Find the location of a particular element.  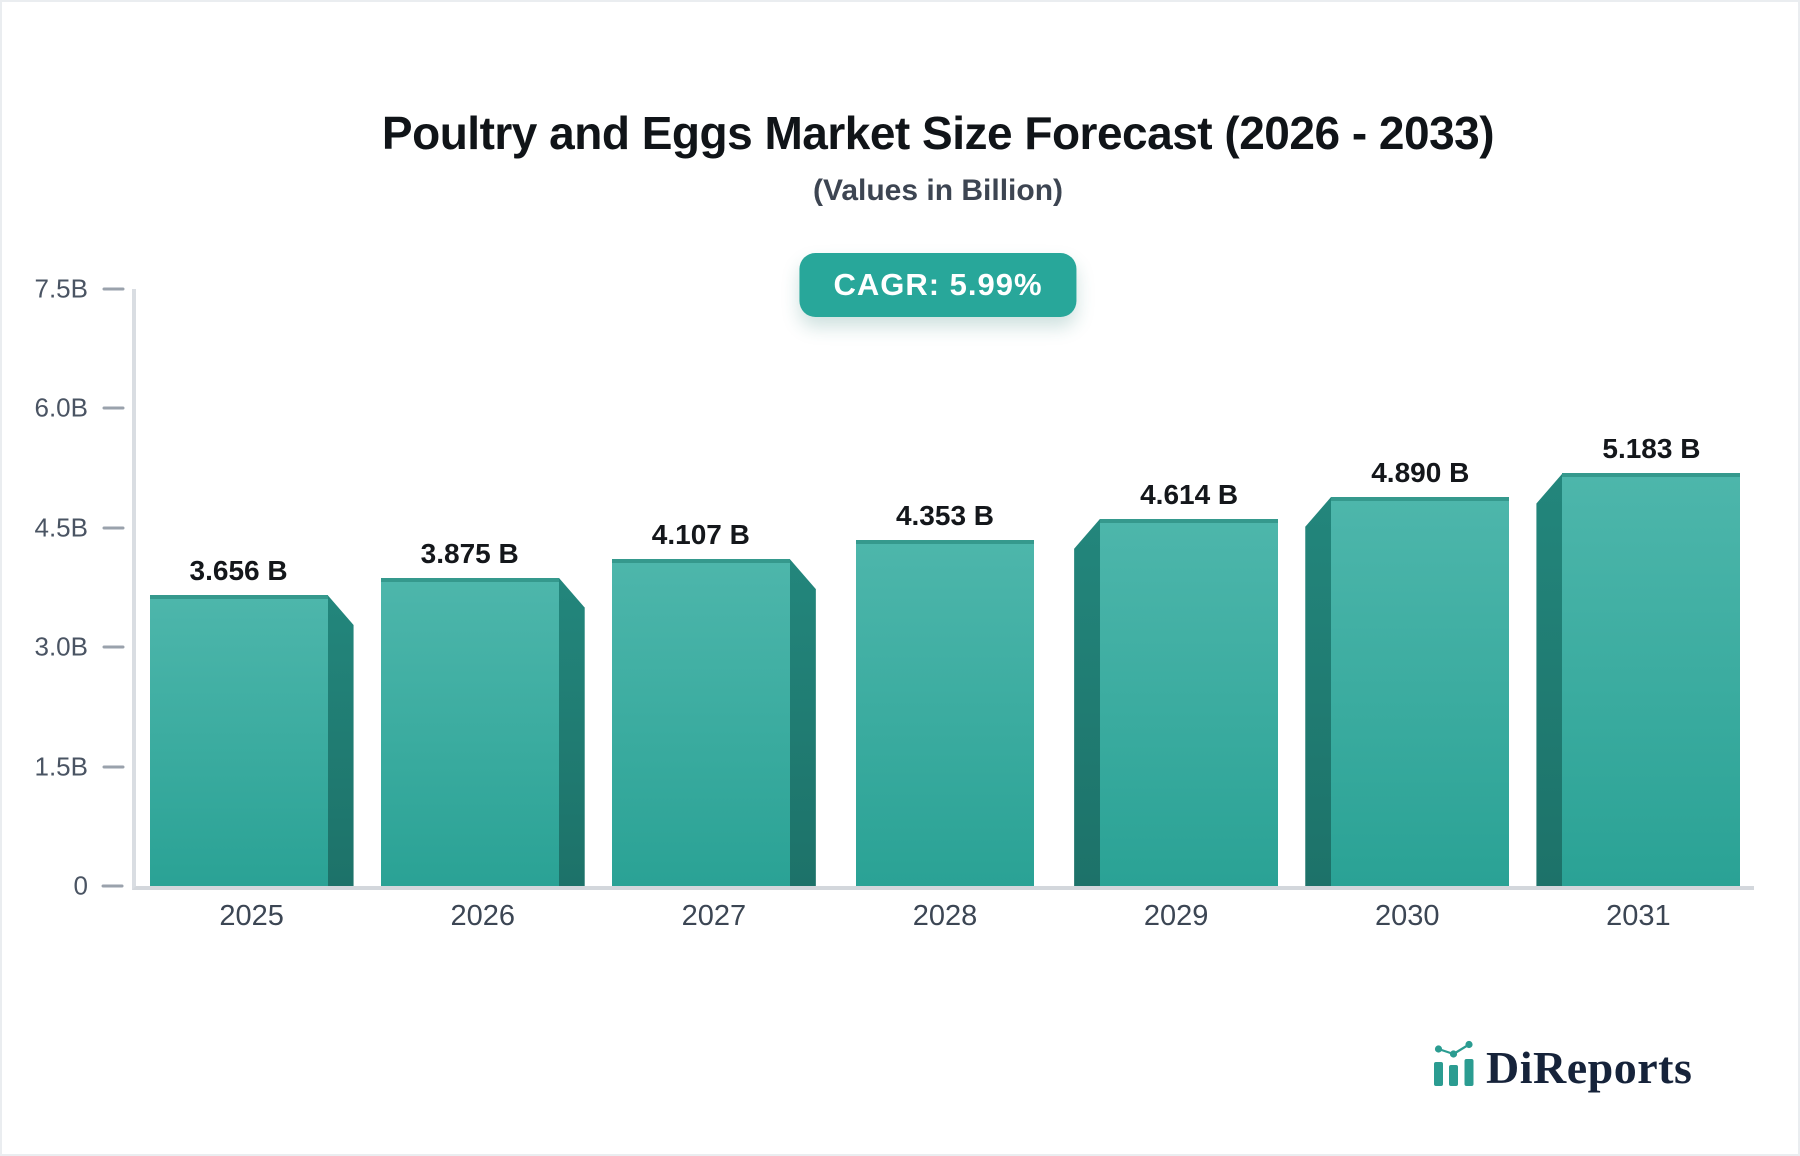

x-axis-label: 2027 is located at coordinates (714, 916).